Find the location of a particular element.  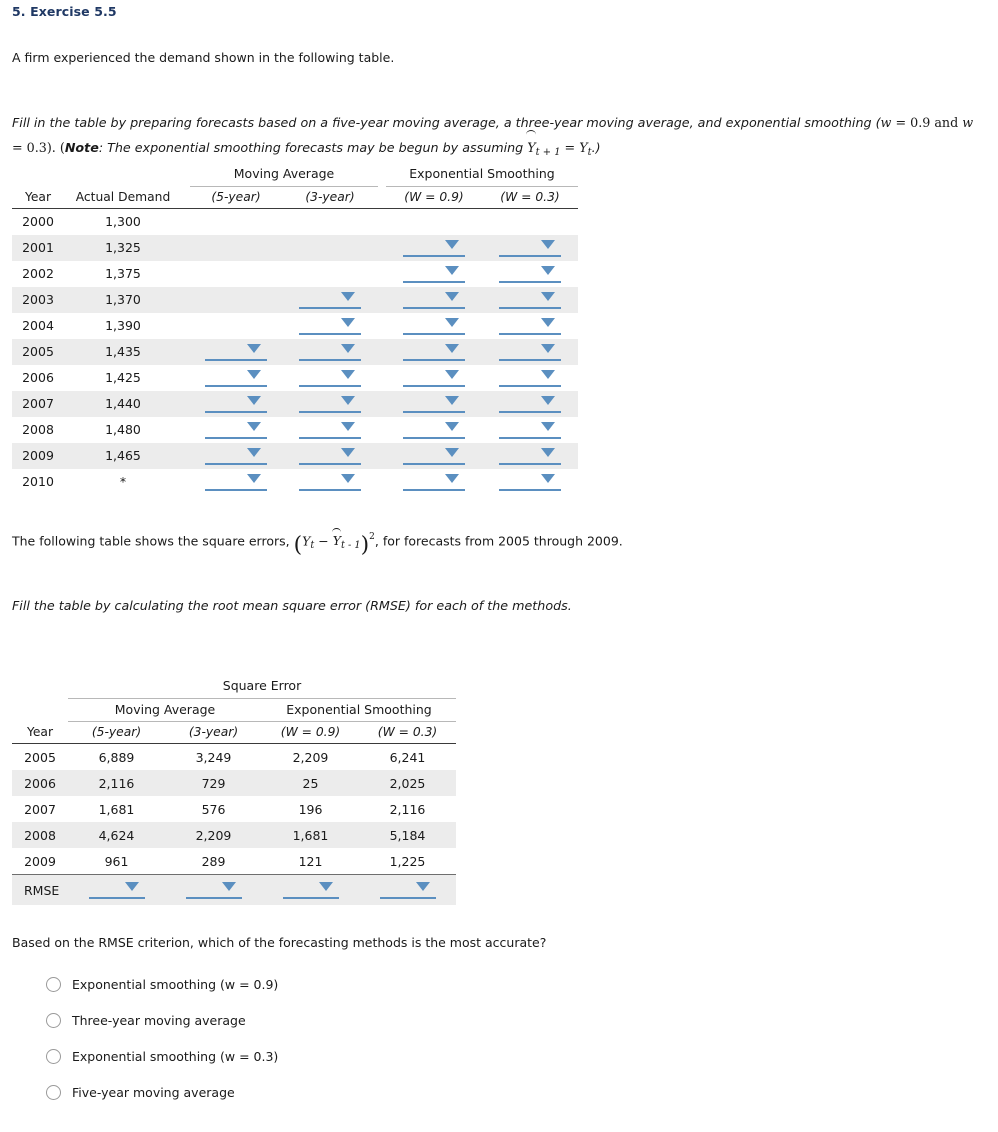

dropdown-rmse-es03 is located at coordinates (407, 890).